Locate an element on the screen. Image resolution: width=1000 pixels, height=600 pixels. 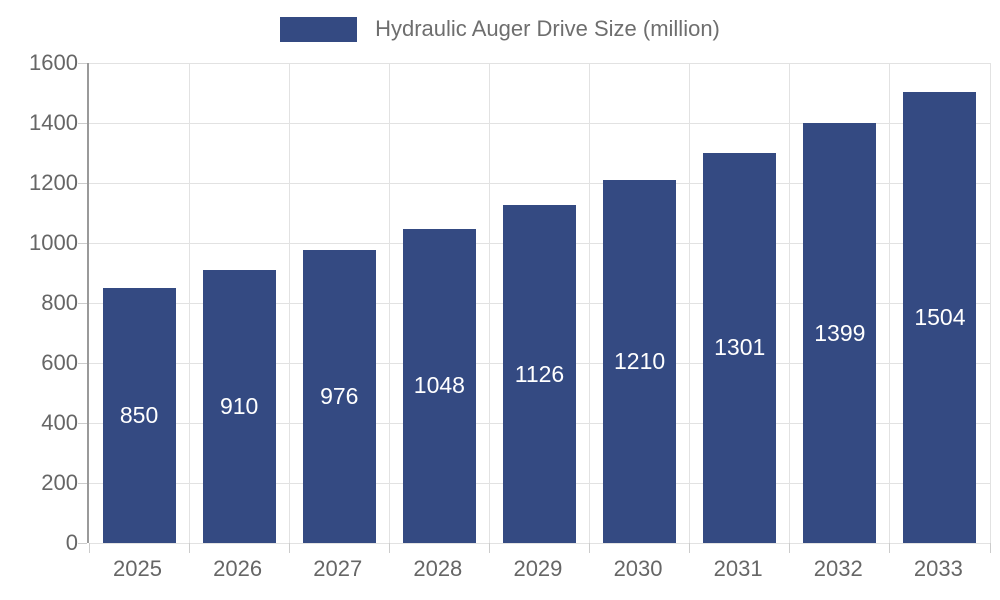
y-axis-label: 0 is located at coordinates (71, 542).